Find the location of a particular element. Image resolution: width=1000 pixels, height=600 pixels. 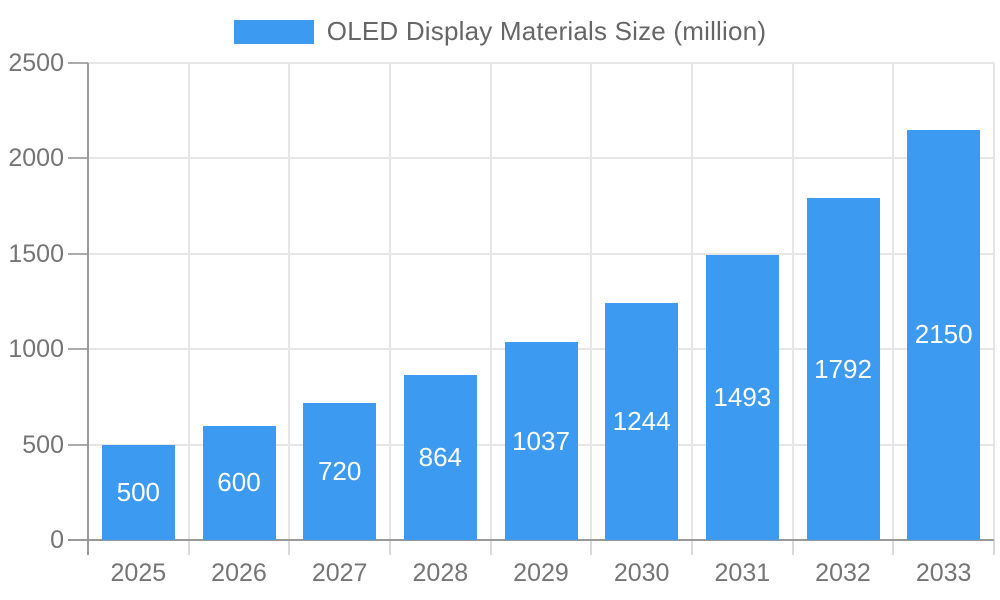

bar: 1493 is located at coordinates (742, 397).